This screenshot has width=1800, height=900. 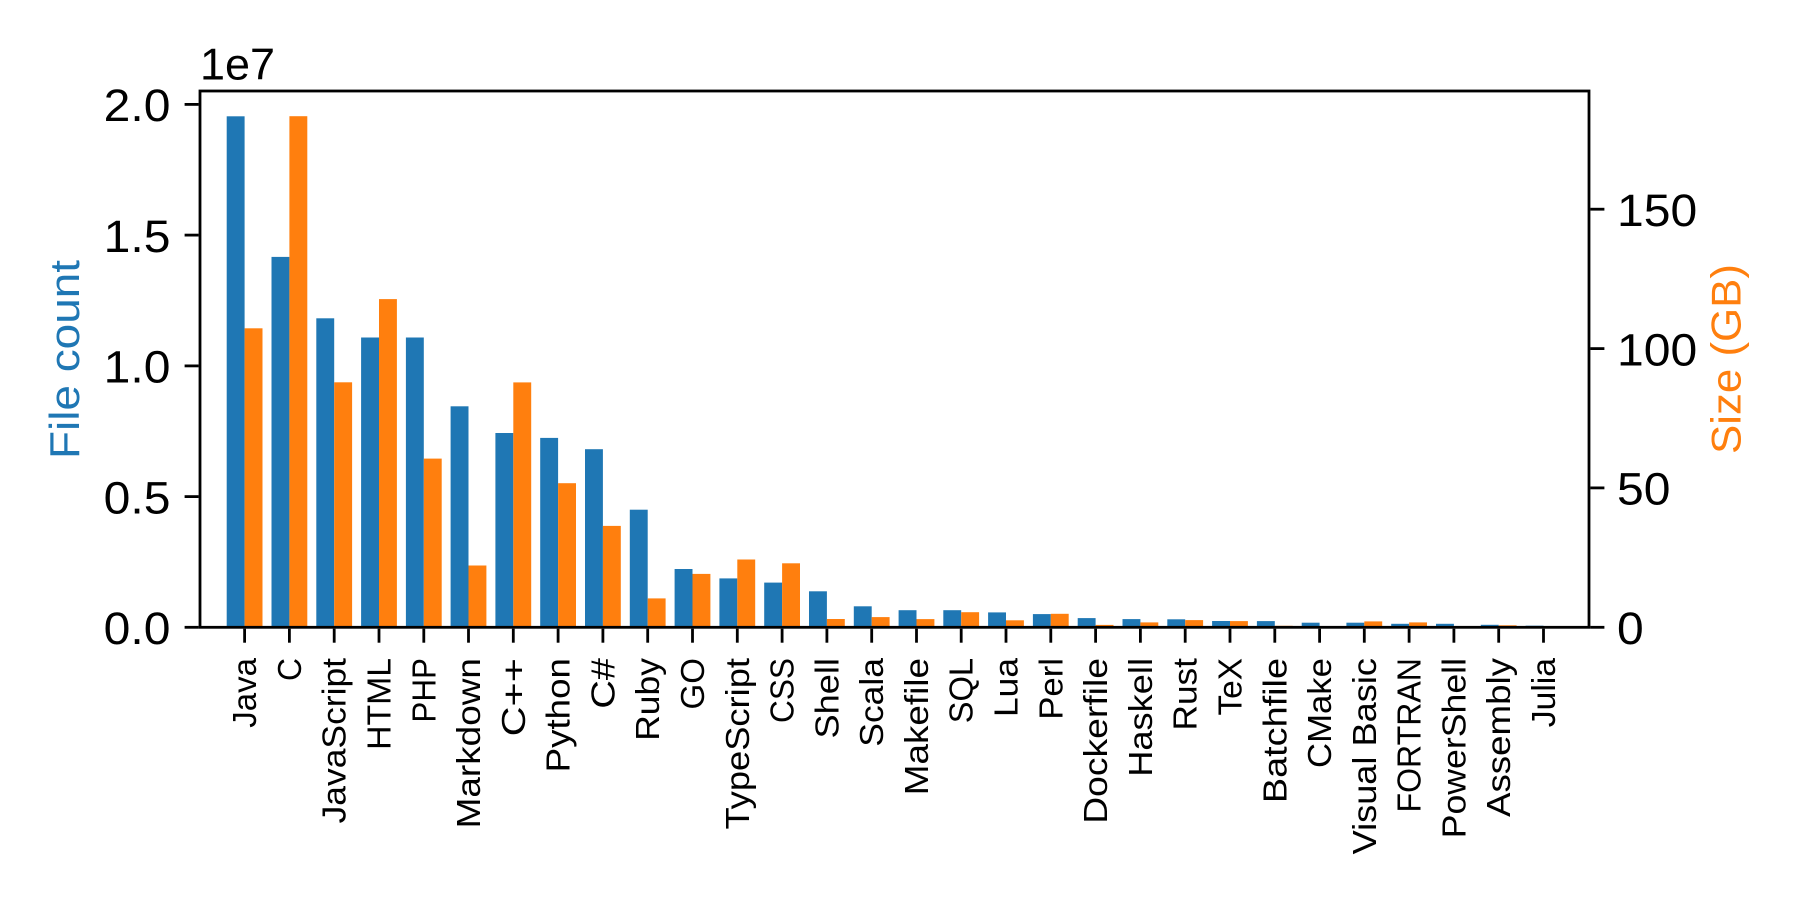 What do you see at coordinates (1657, 210) in the screenshot?
I see `svg-text: 150` at bounding box center [1657, 210].